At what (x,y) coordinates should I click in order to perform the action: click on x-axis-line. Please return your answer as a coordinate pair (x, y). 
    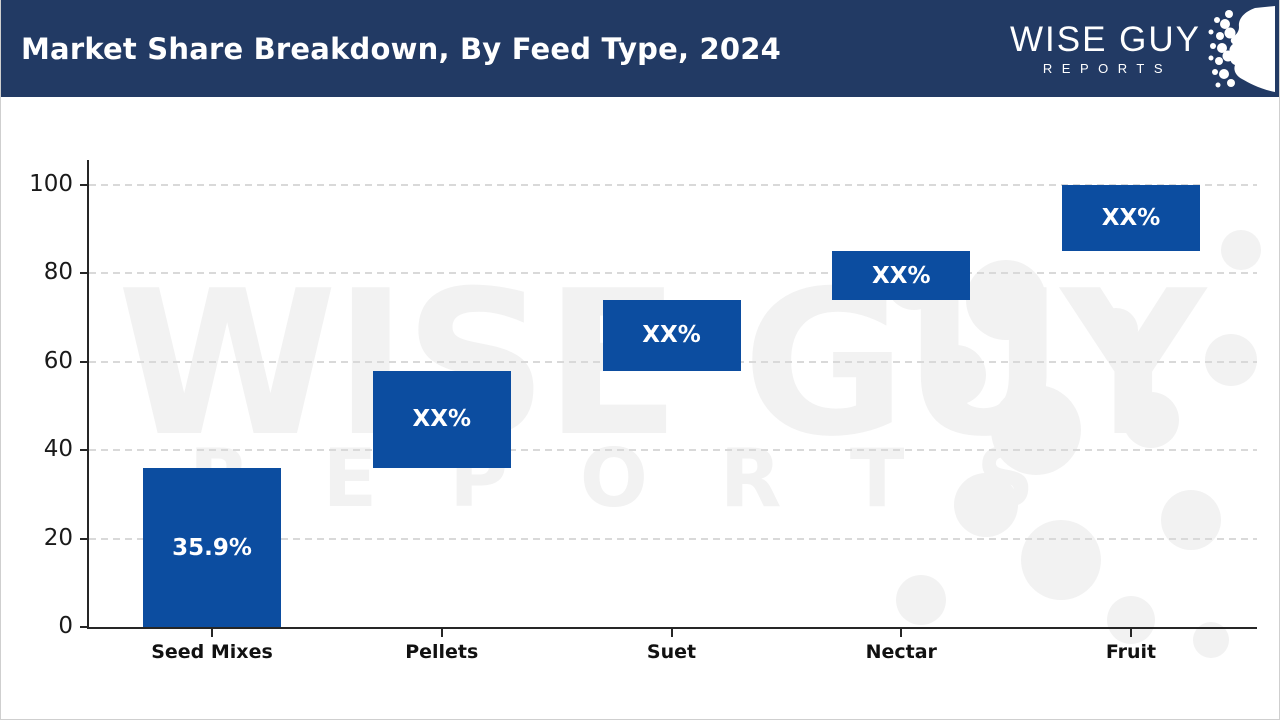
    Looking at the image, I should click on (672, 628).